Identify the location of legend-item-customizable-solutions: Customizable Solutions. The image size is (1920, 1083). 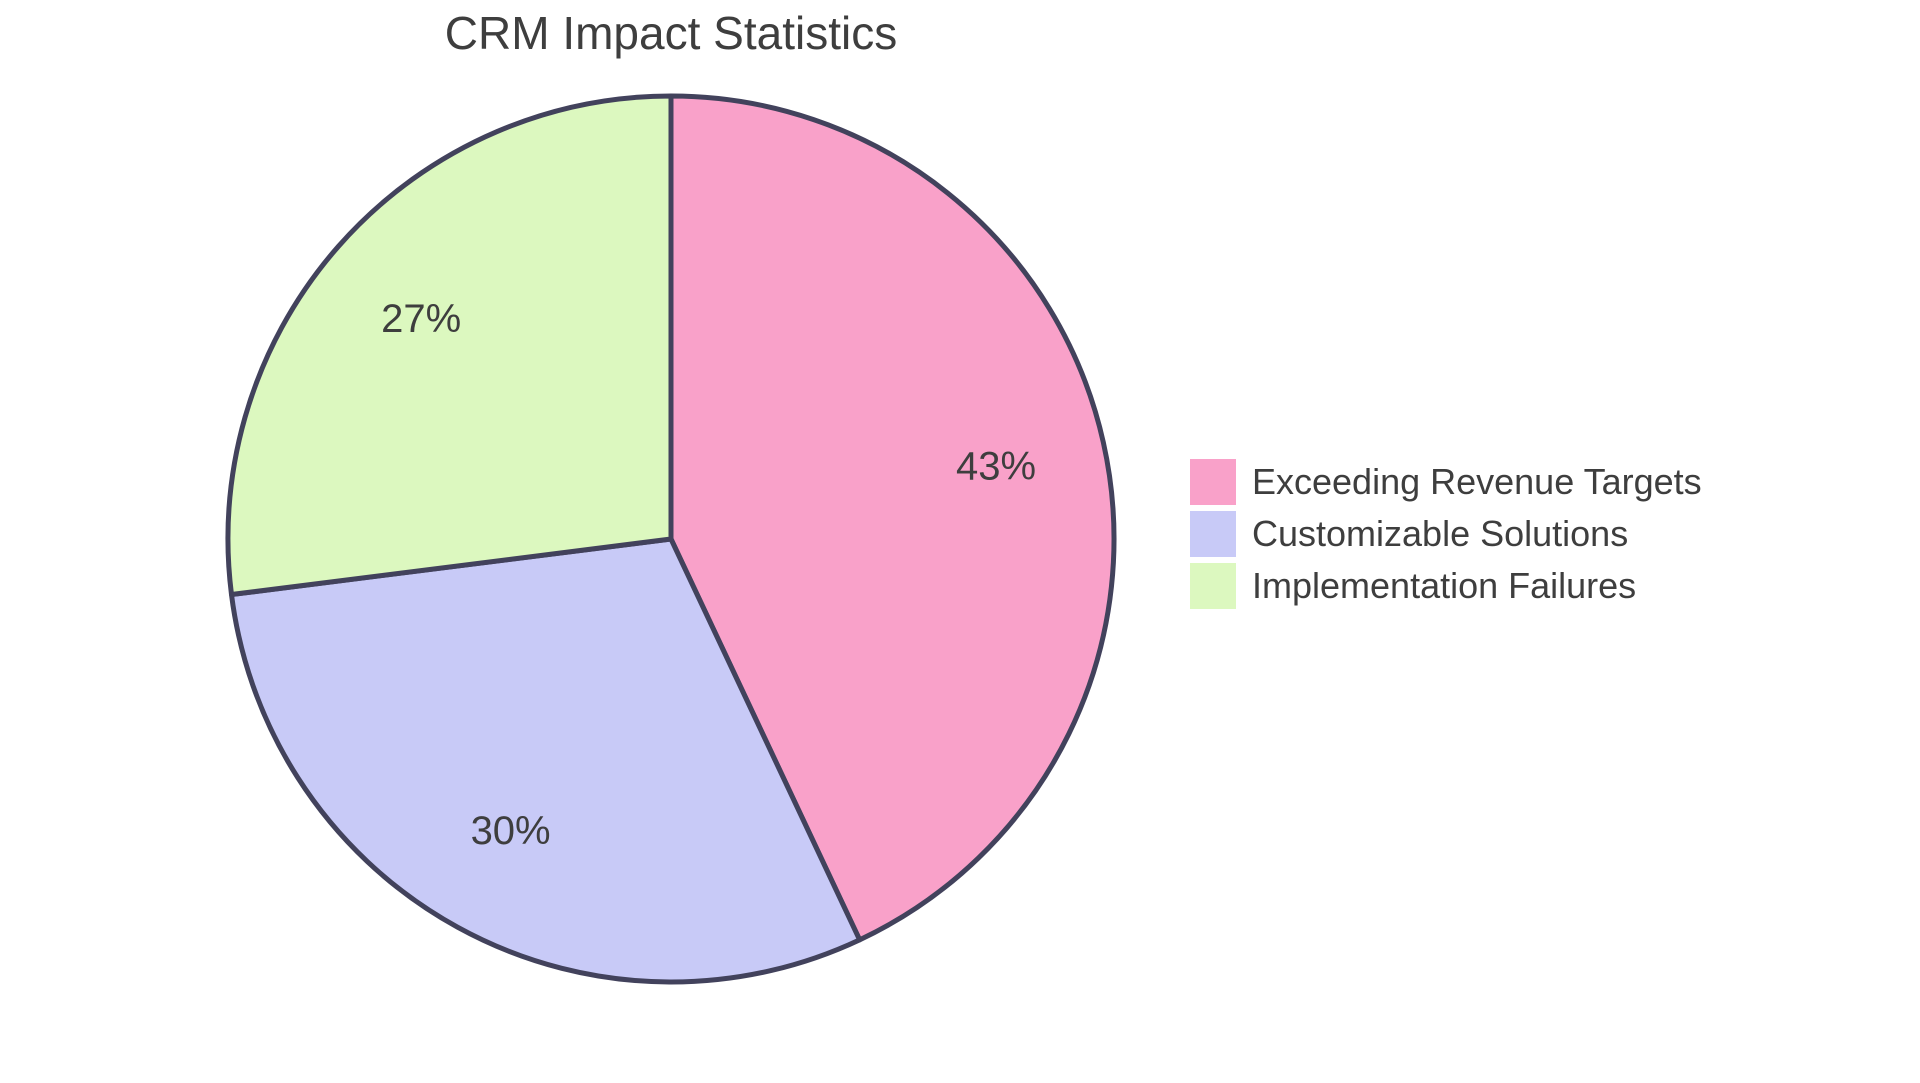
(1446, 534).